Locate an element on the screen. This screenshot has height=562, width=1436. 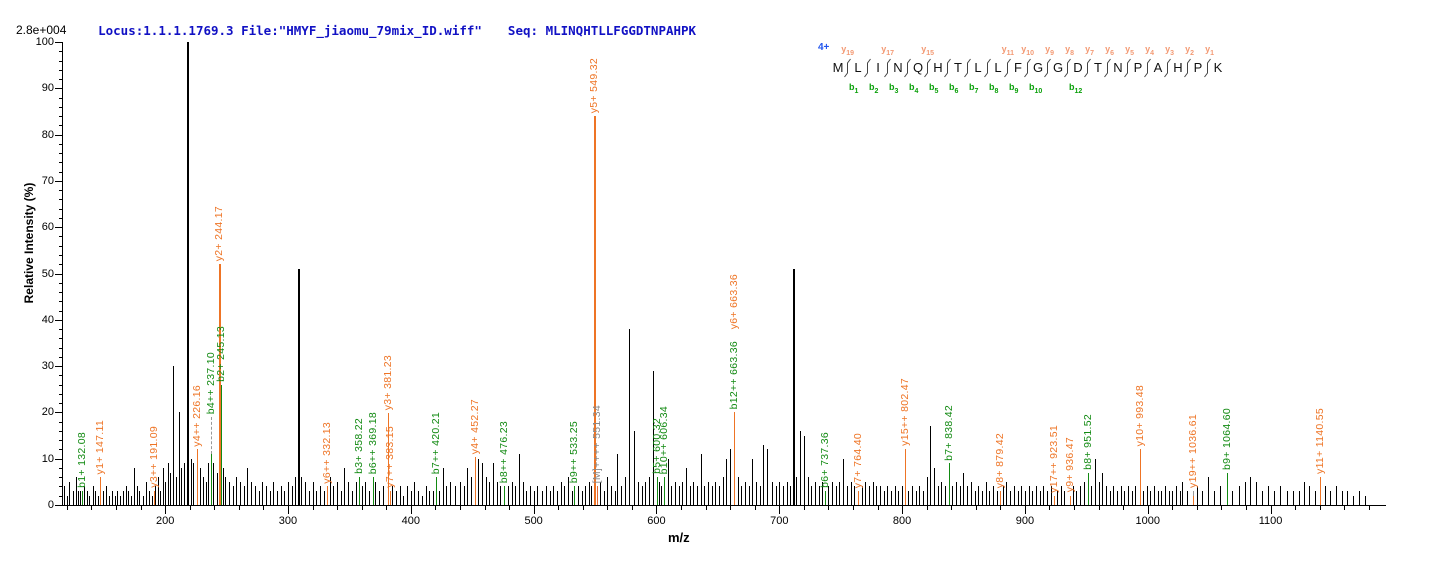
x-axis-title: m/z is located at coordinates (679, 537).